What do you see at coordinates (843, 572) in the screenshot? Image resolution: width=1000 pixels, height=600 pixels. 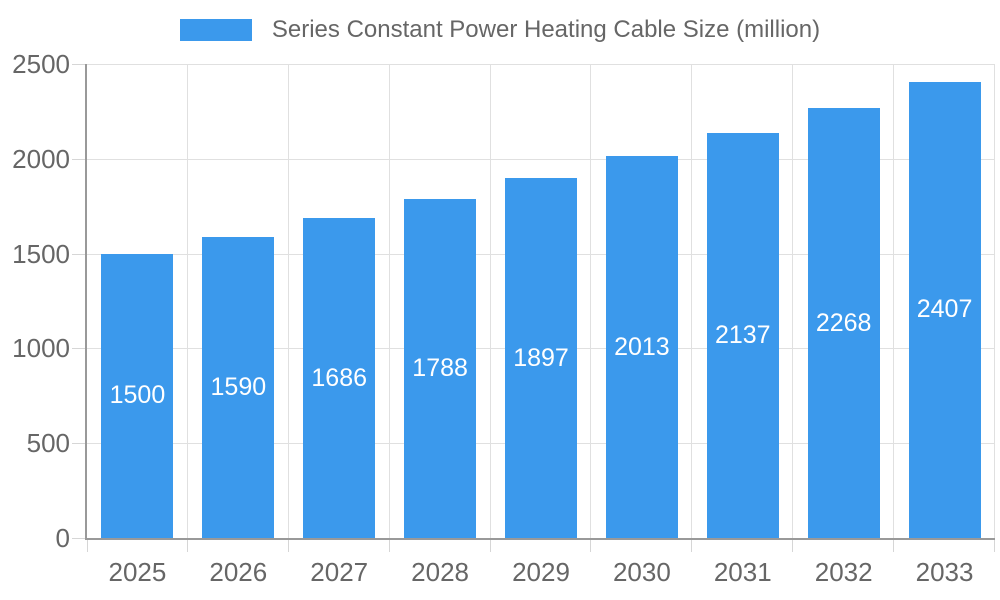 I see `x-axis-label-2032: 2032` at bounding box center [843, 572].